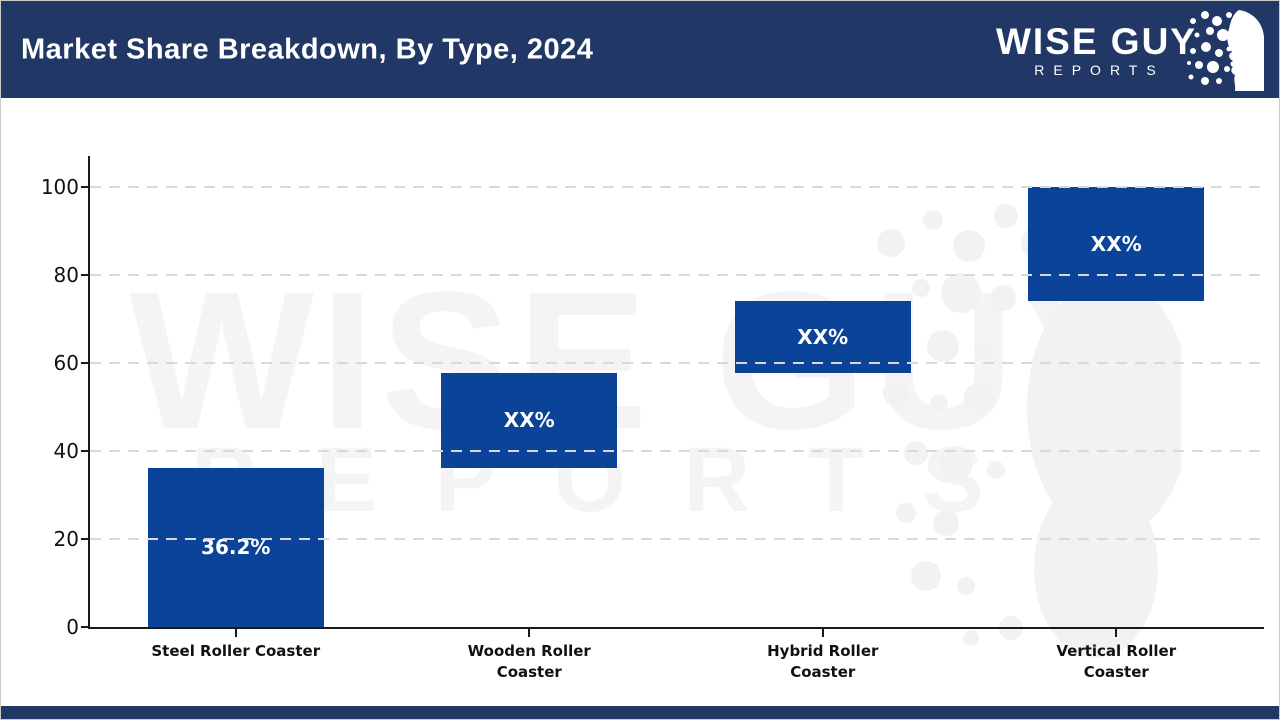 The image size is (1280, 720). What do you see at coordinates (66, 451) in the screenshot?
I see `y-tick-label: 40` at bounding box center [66, 451].